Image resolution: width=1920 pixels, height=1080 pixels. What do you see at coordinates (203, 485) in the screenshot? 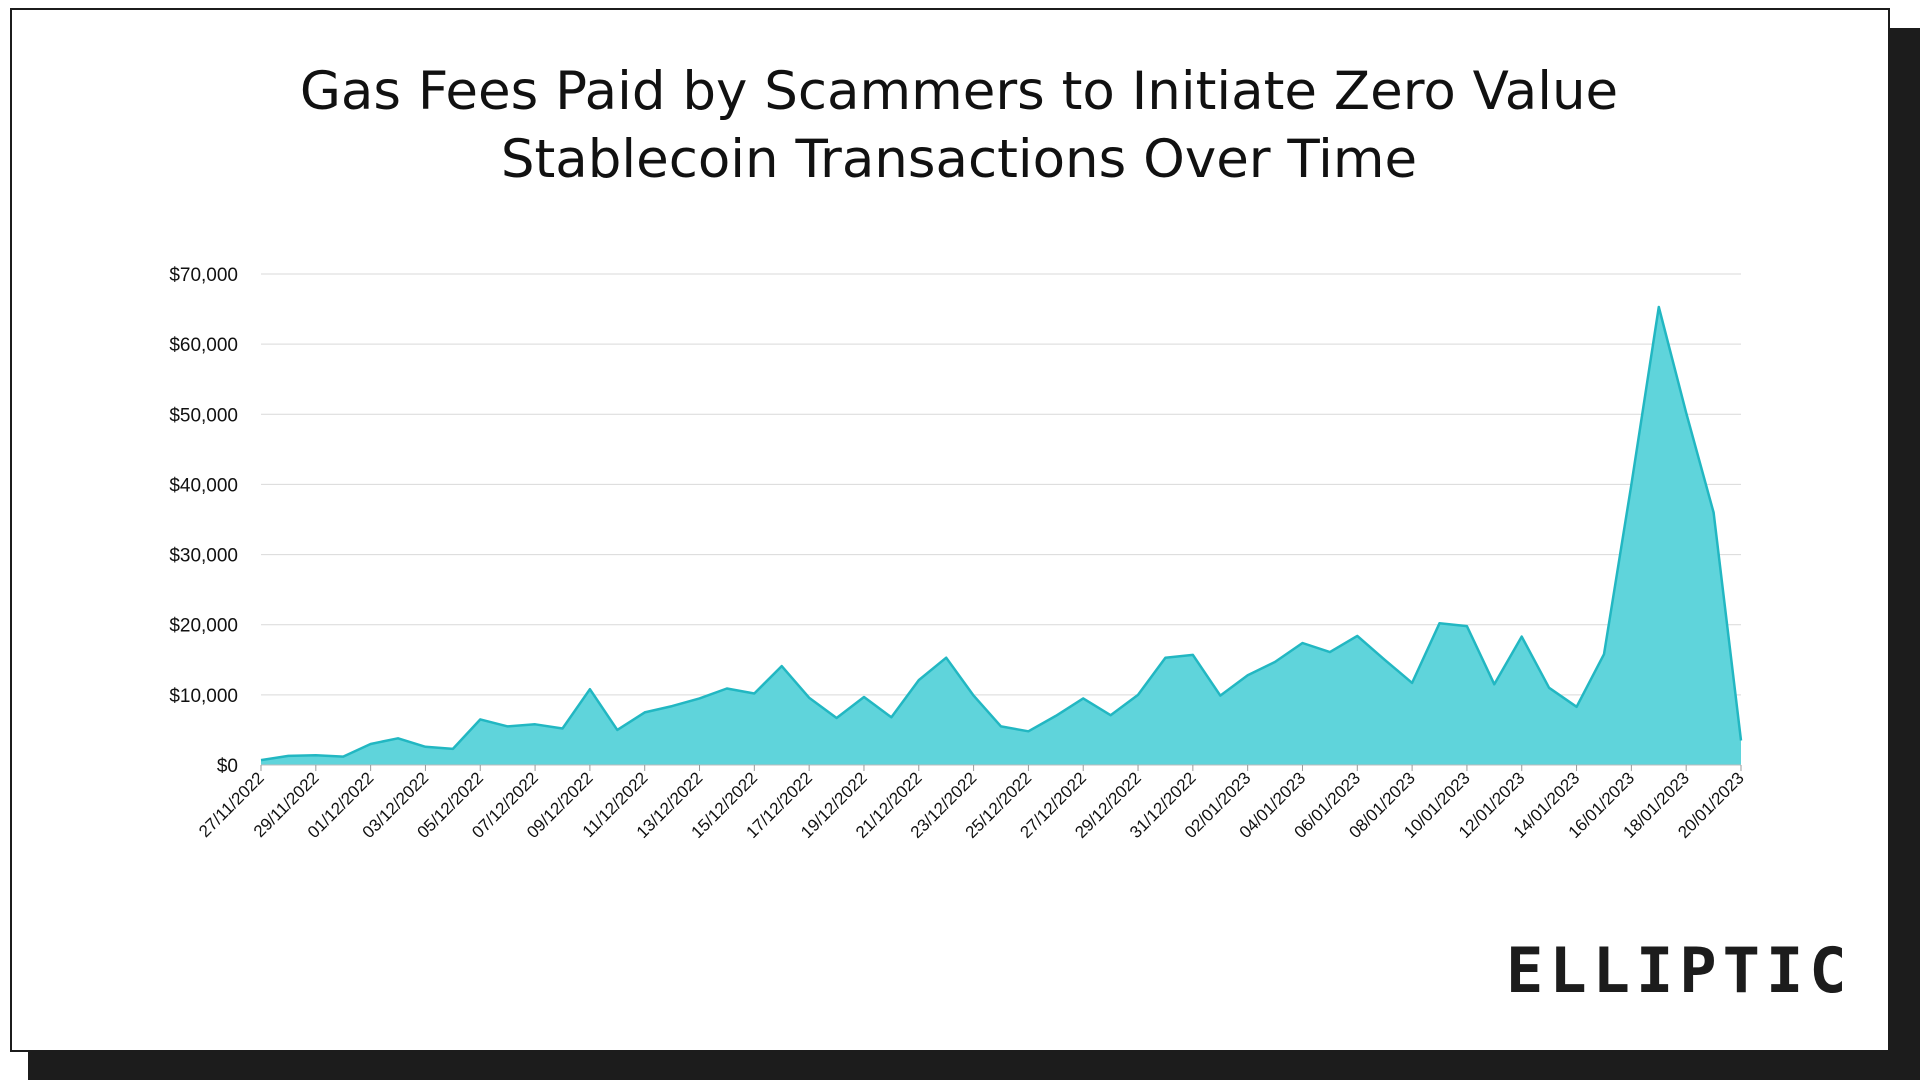
I see `y-tick-label: $40,000` at bounding box center [203, 485].